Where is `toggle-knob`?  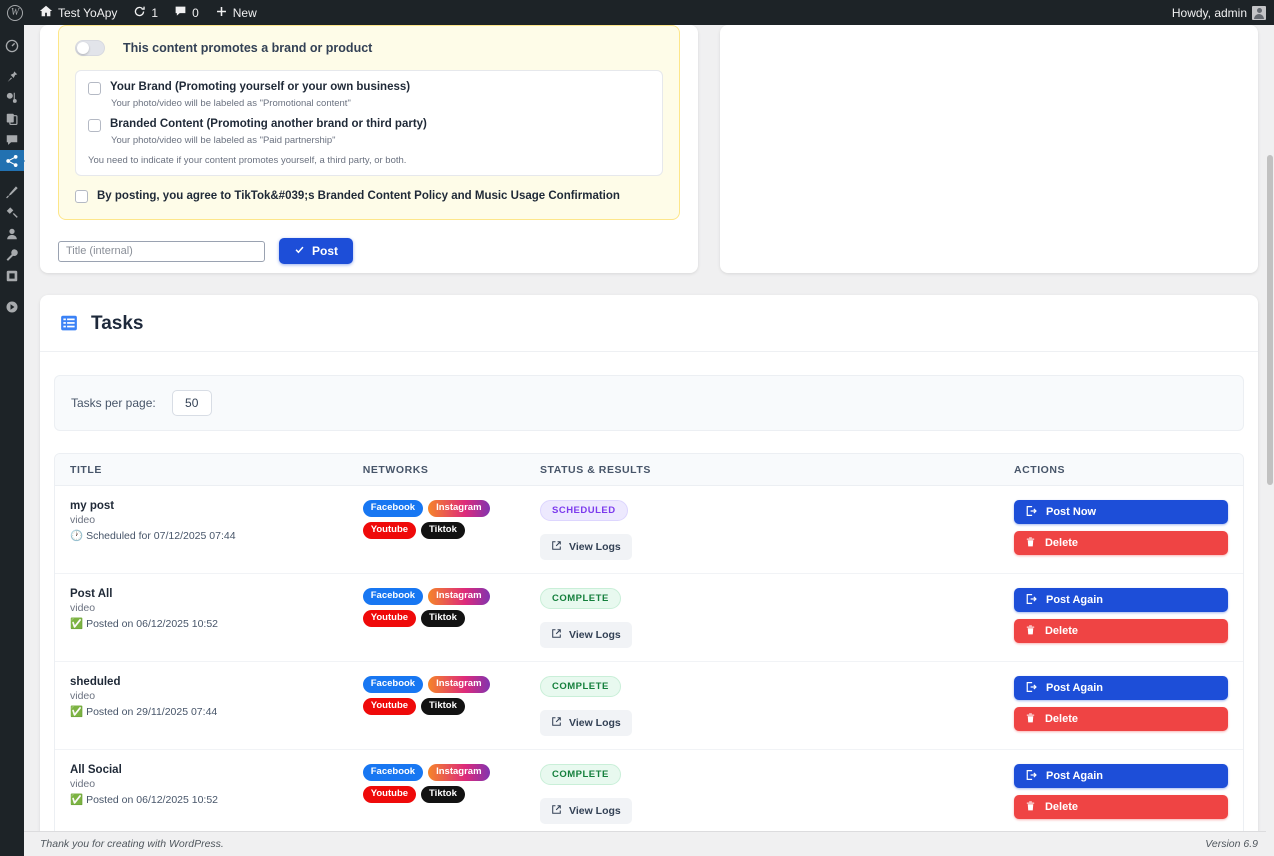
toggle-knob is located at coordinates (83, 48).